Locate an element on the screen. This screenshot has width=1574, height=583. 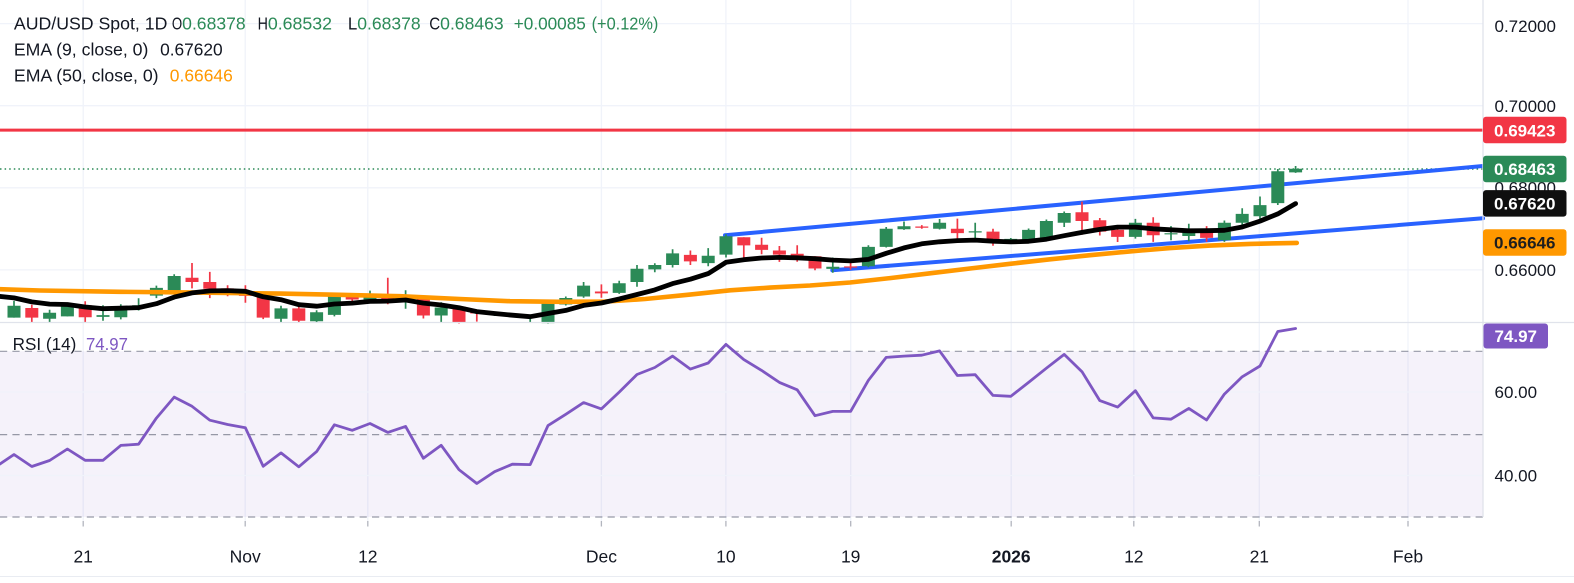
svg-text: EMA (9, close, 0) is located at coordinates (81, 50).